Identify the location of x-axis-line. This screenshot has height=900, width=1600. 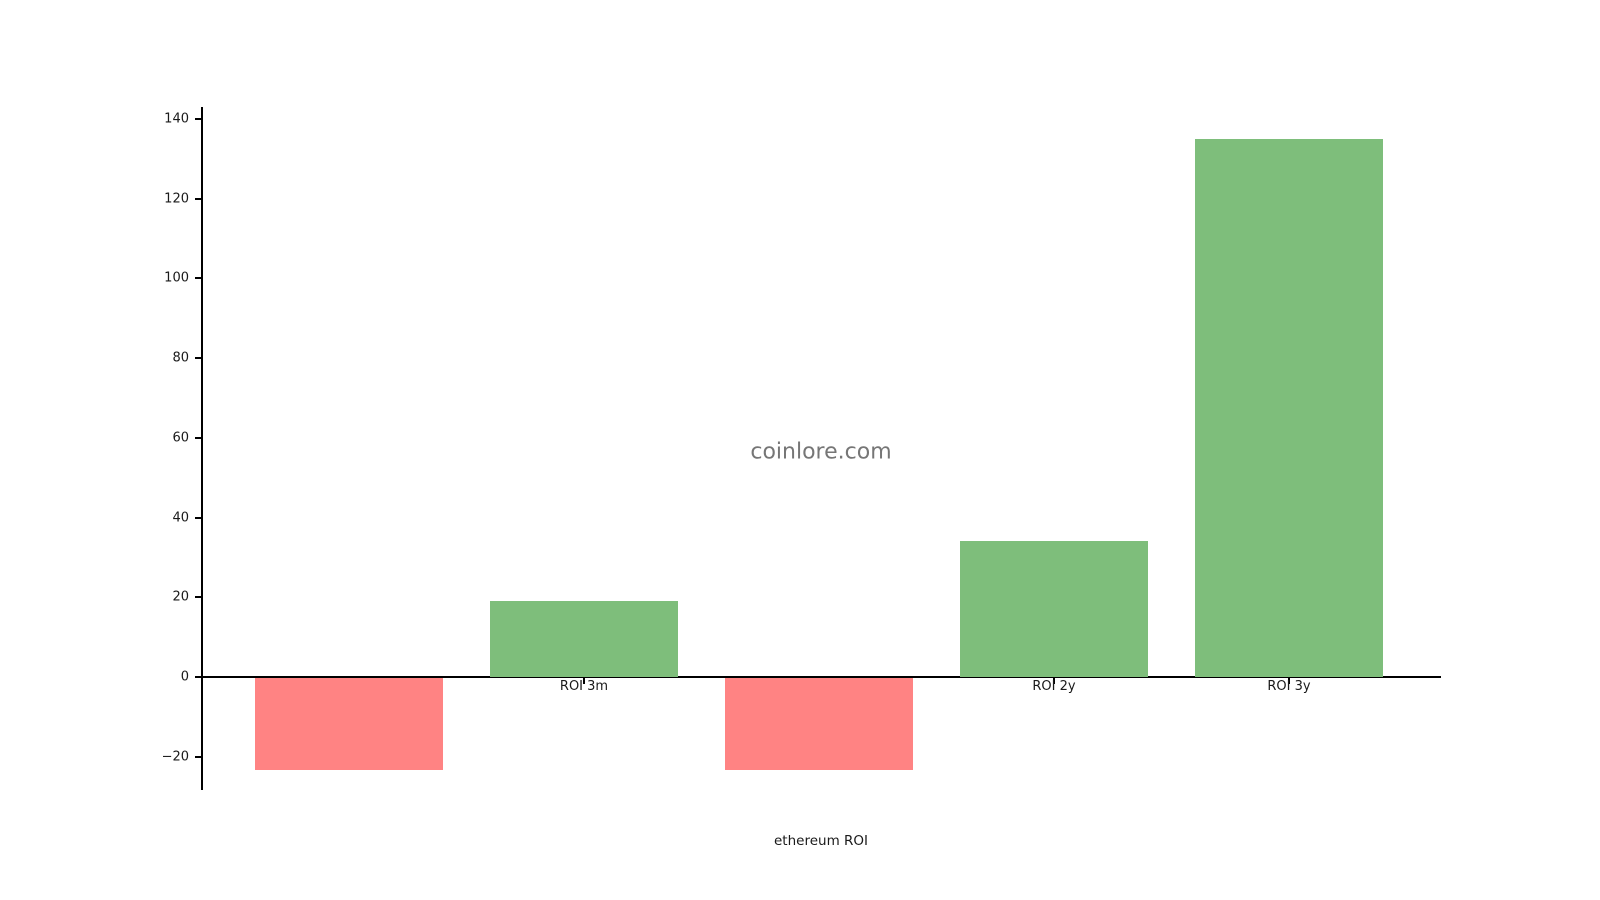
(821, 677).